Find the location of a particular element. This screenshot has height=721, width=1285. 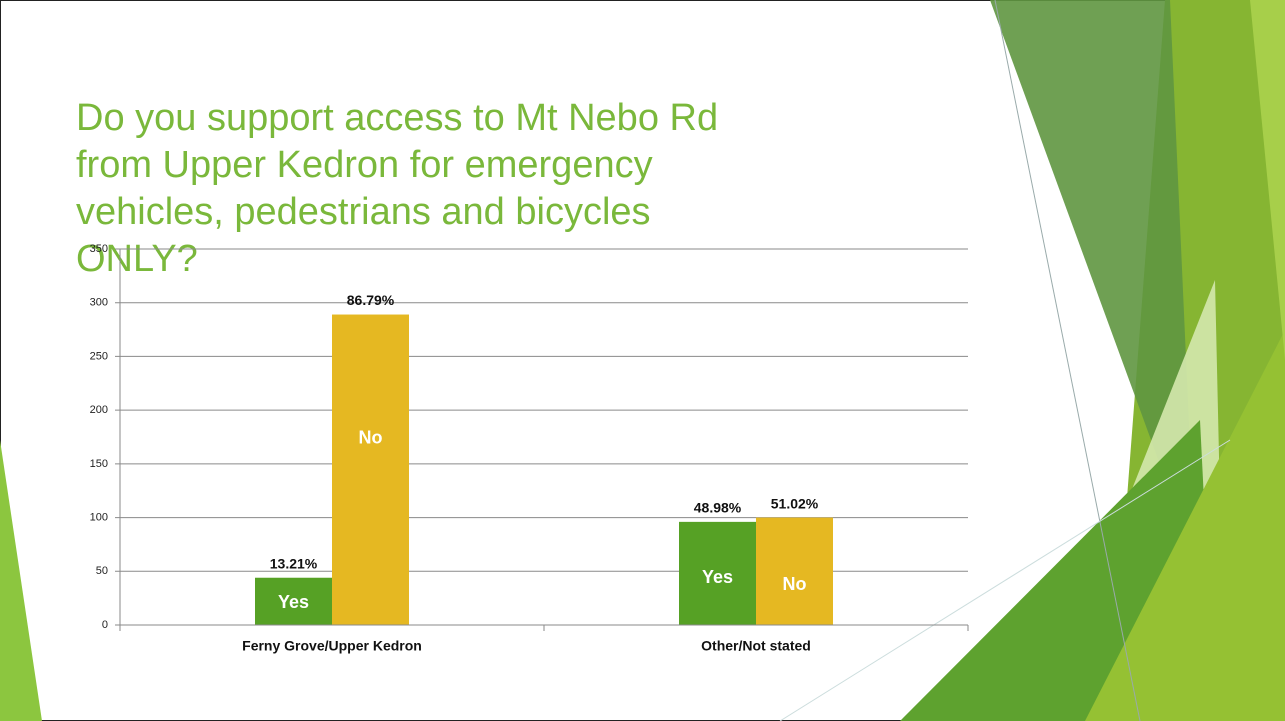

y-tick-label: 0 is located at coordinates (105, 625).